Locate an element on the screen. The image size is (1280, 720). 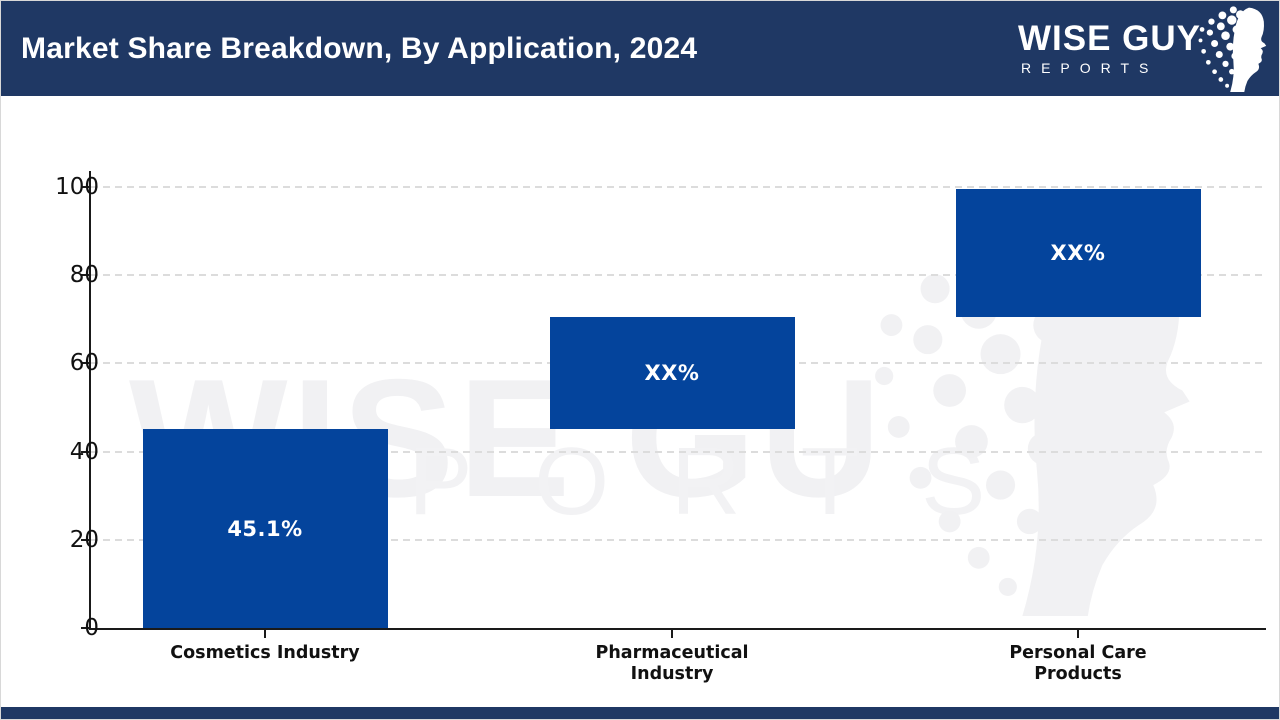
y-axis-line is located at coordinates (90, 400).